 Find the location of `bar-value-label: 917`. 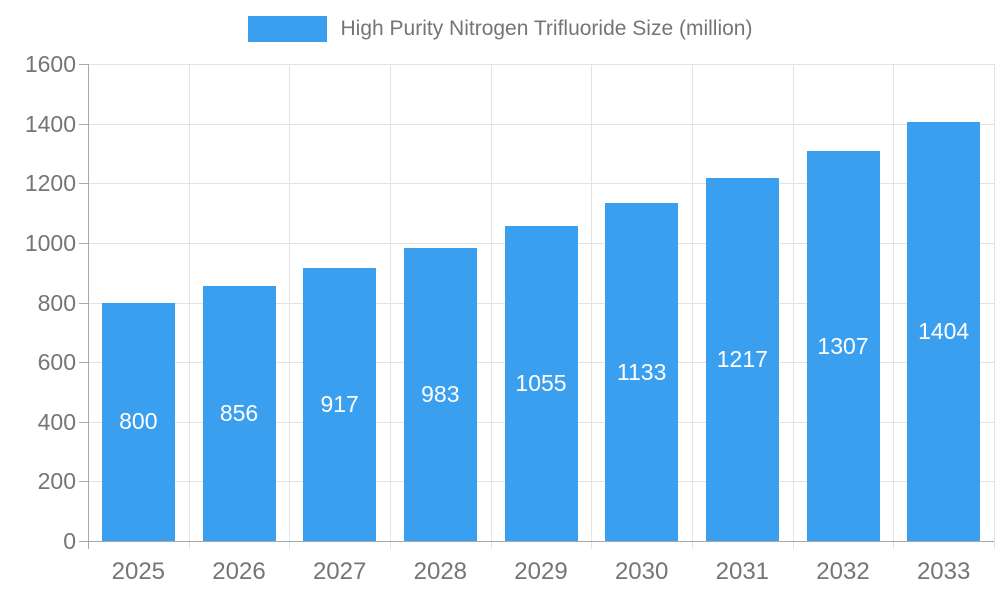

bar-value-label: 917 is located at coordinates (339, 403).